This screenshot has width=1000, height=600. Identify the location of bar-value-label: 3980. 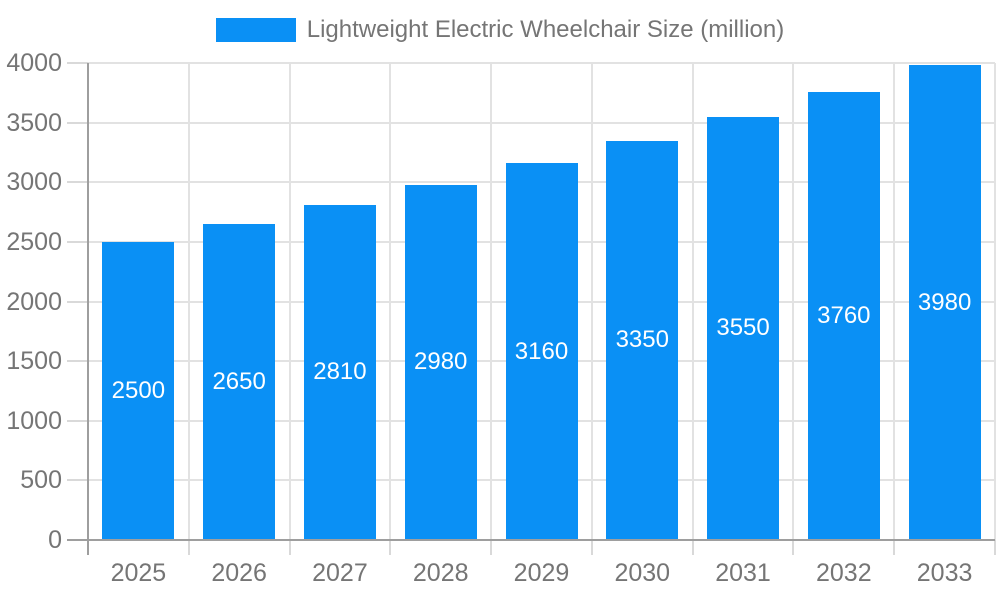
(944, 302).